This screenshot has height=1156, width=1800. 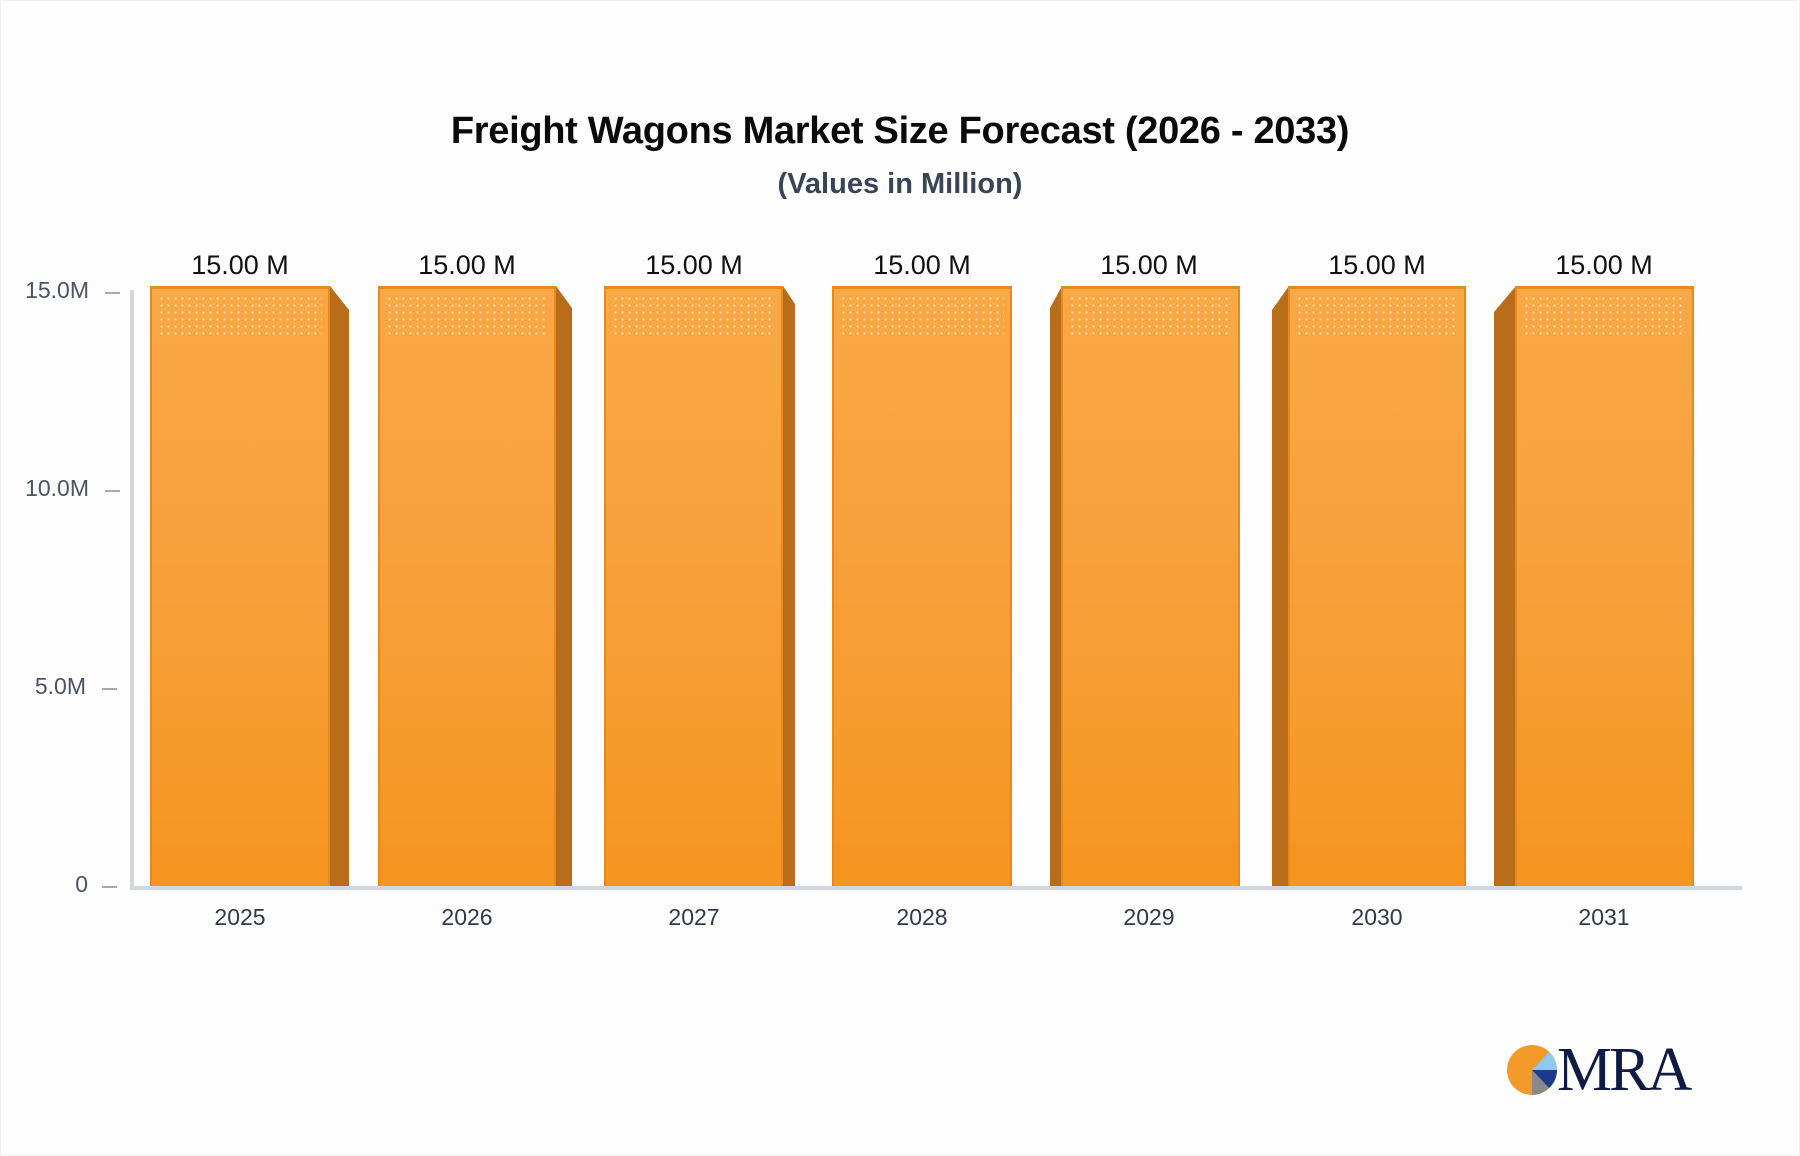 What do you see at coordinates (240, 917) in the screenshot?
I see `x-tick-label: 2025` at bounding box center [240, 917].